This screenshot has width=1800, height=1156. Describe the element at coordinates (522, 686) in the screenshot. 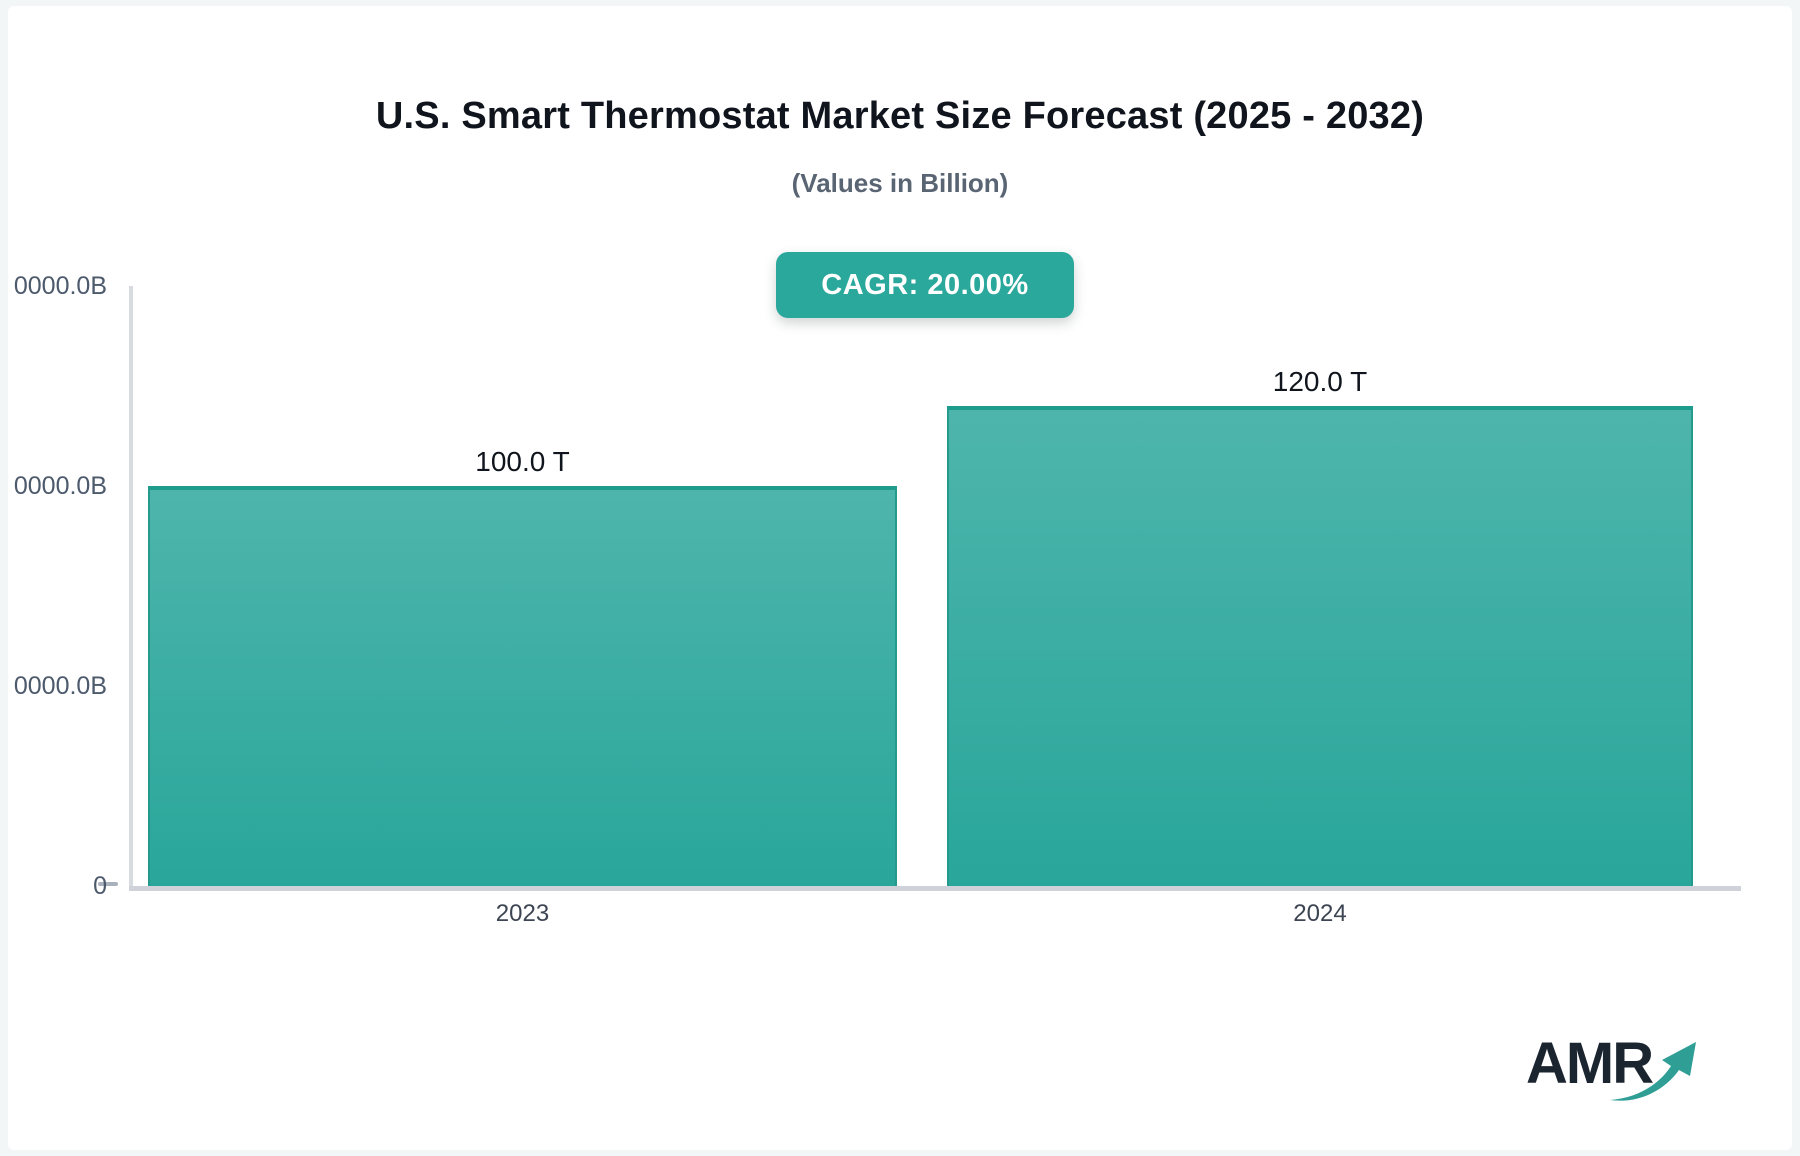

I see `bar` at that location.